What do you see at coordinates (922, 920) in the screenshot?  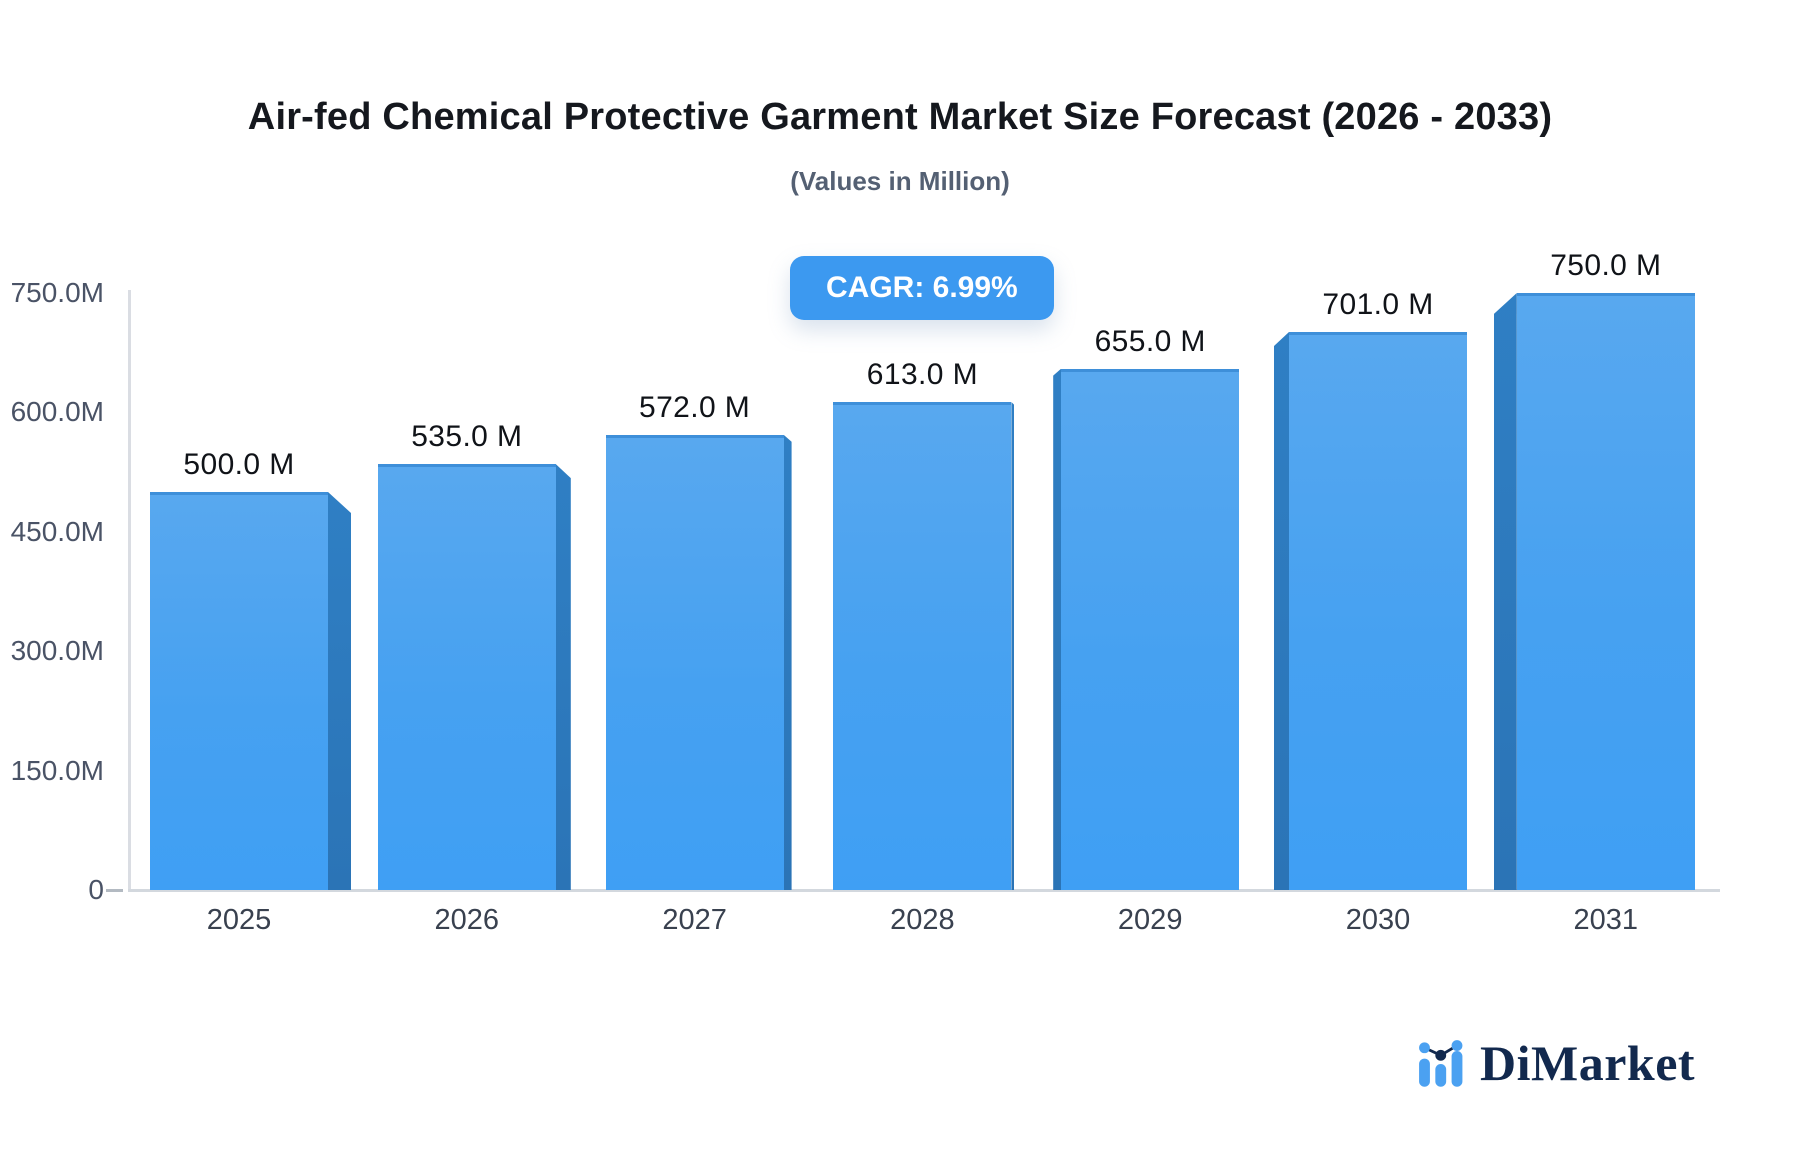 I see `x-tick-label: 2028` at bounding box center [922, 920].